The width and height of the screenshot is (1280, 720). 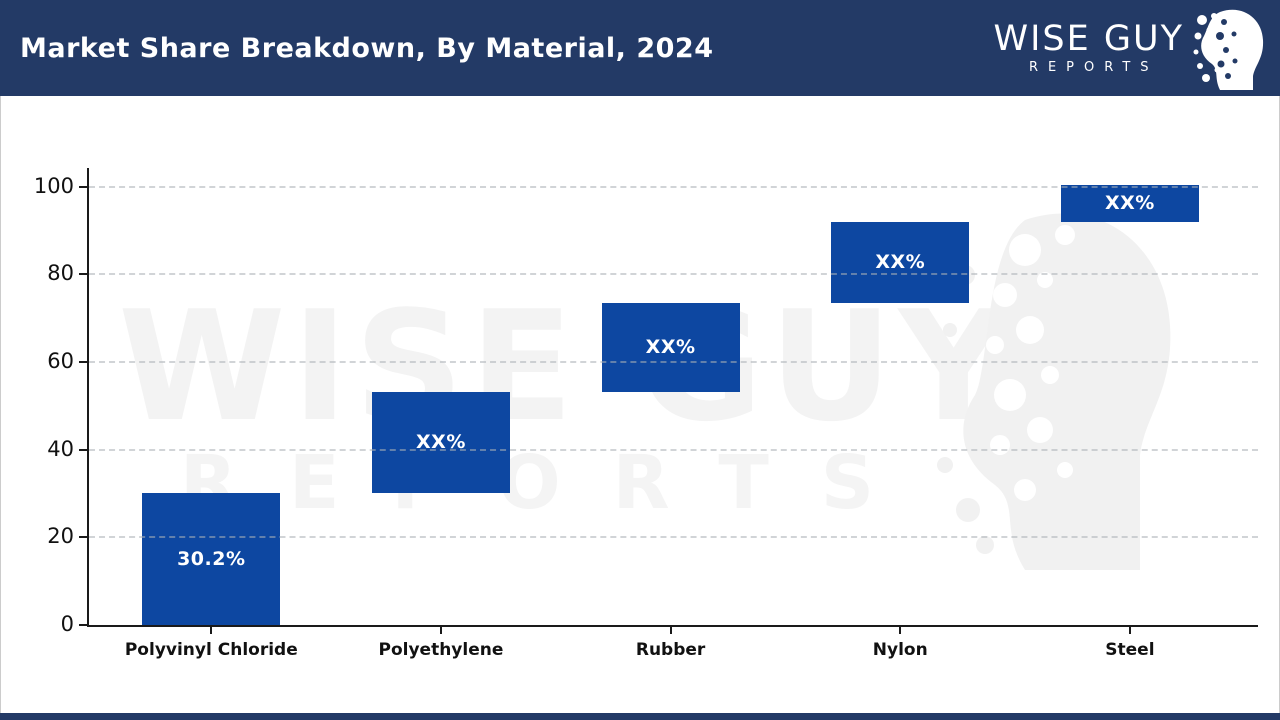 What do you see at coordinates (1093, 67) in the screenshot?
I see `logo-reports-label: REPORTS` at bounding box center [1093, 67].